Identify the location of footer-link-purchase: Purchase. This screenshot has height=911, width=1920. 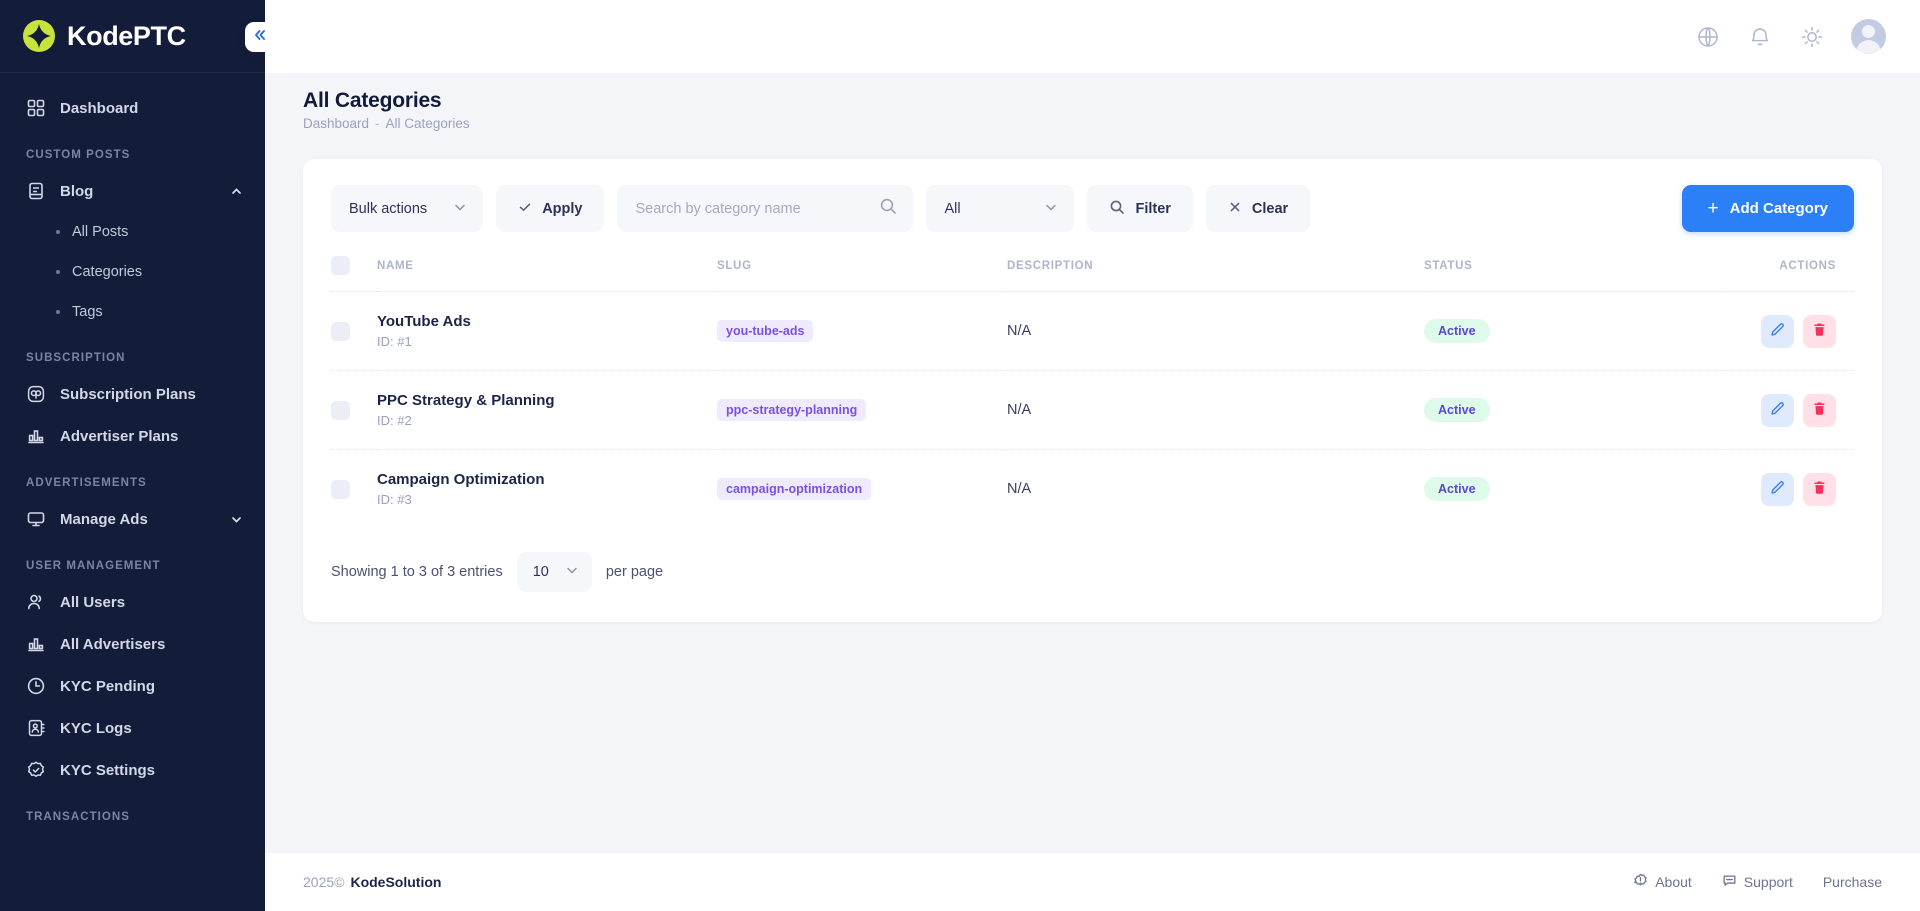
(1852, 882).